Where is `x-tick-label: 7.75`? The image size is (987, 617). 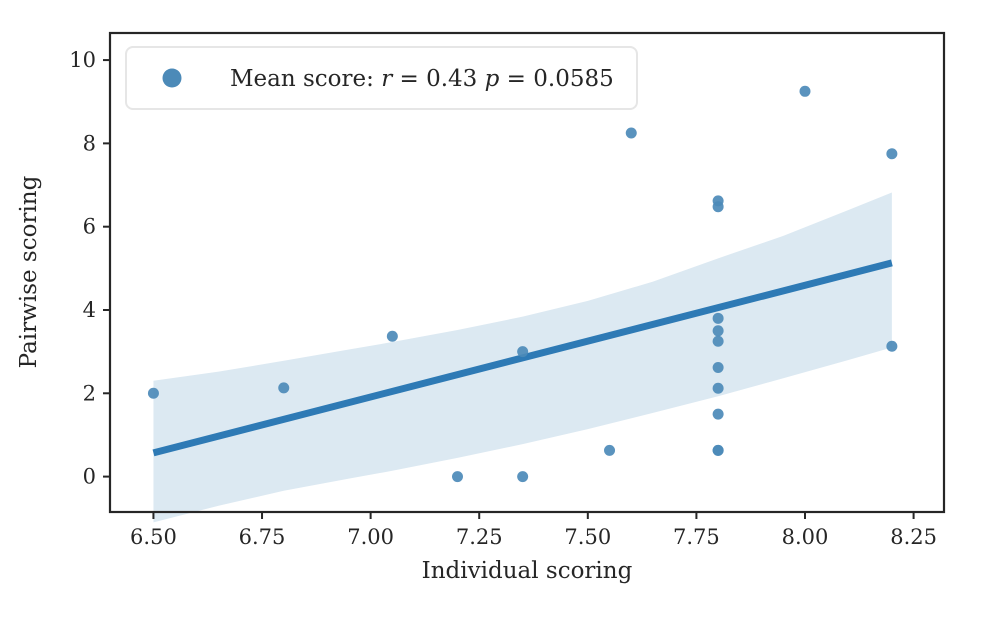
x-tick-label: 7.75 is located at coordinates (696, 537).